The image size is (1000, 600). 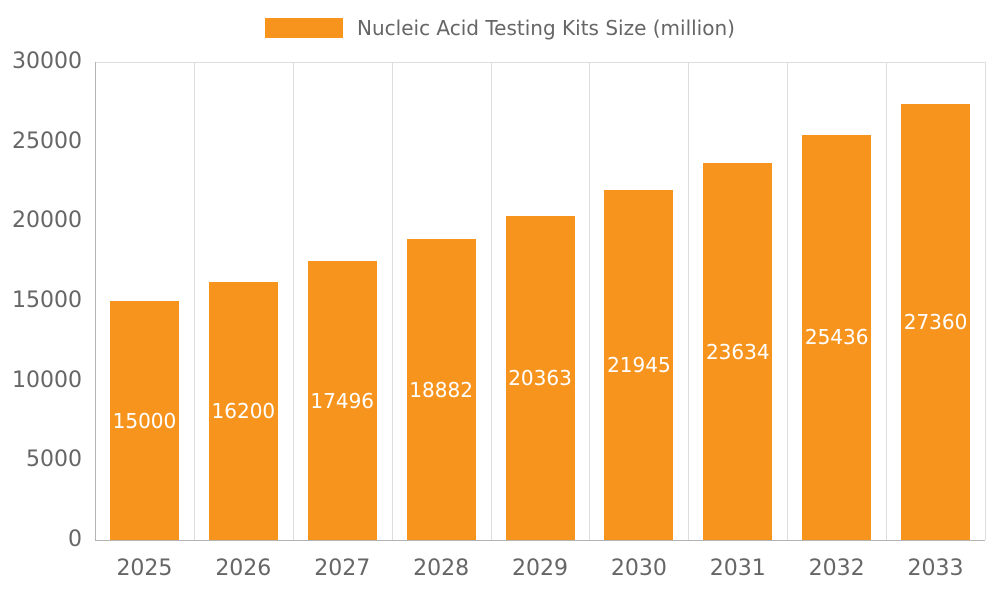 What do you see at coordinates (54, 460) in the screenshot?
I see `y-tick-label: 5000` at bounding box center [54, 460].